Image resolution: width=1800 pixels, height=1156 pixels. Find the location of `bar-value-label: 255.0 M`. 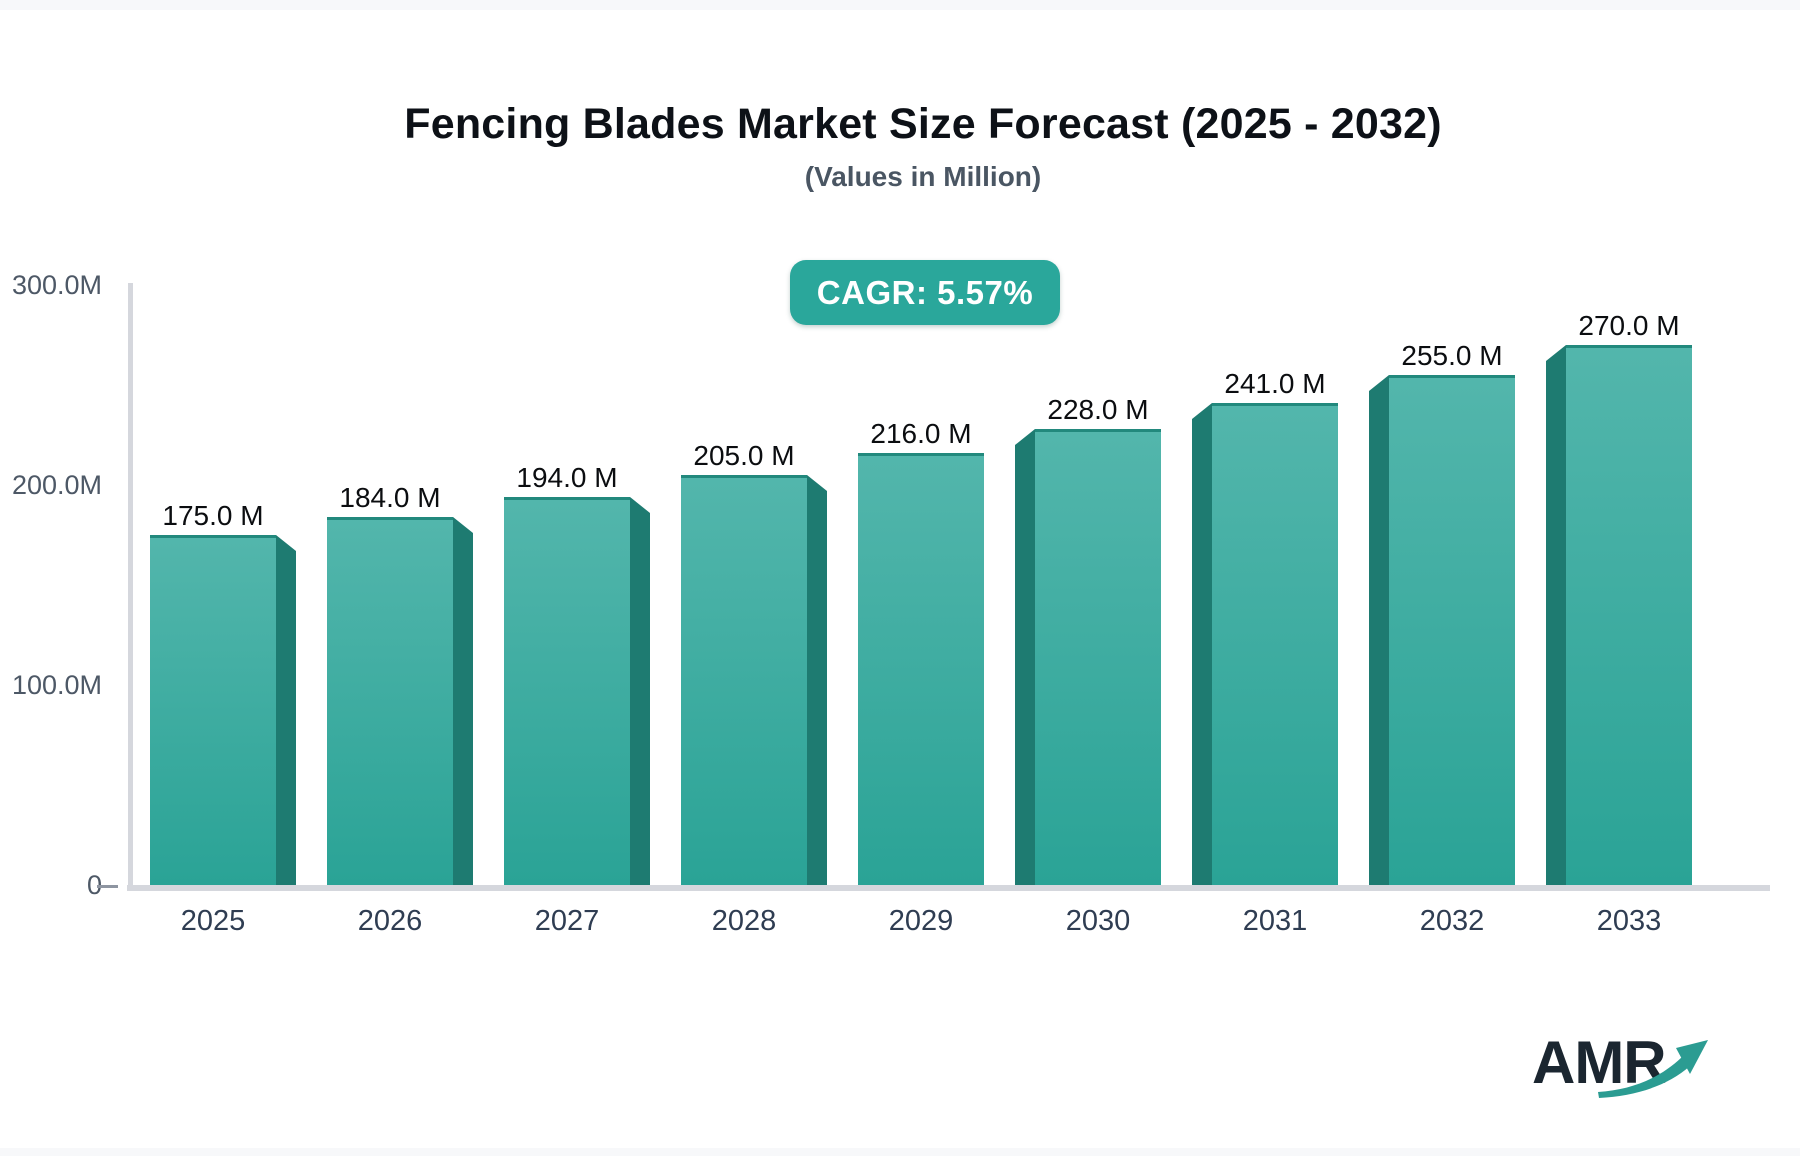

bar-value-label: 255.0 M is located at coordinates (1451, 355).